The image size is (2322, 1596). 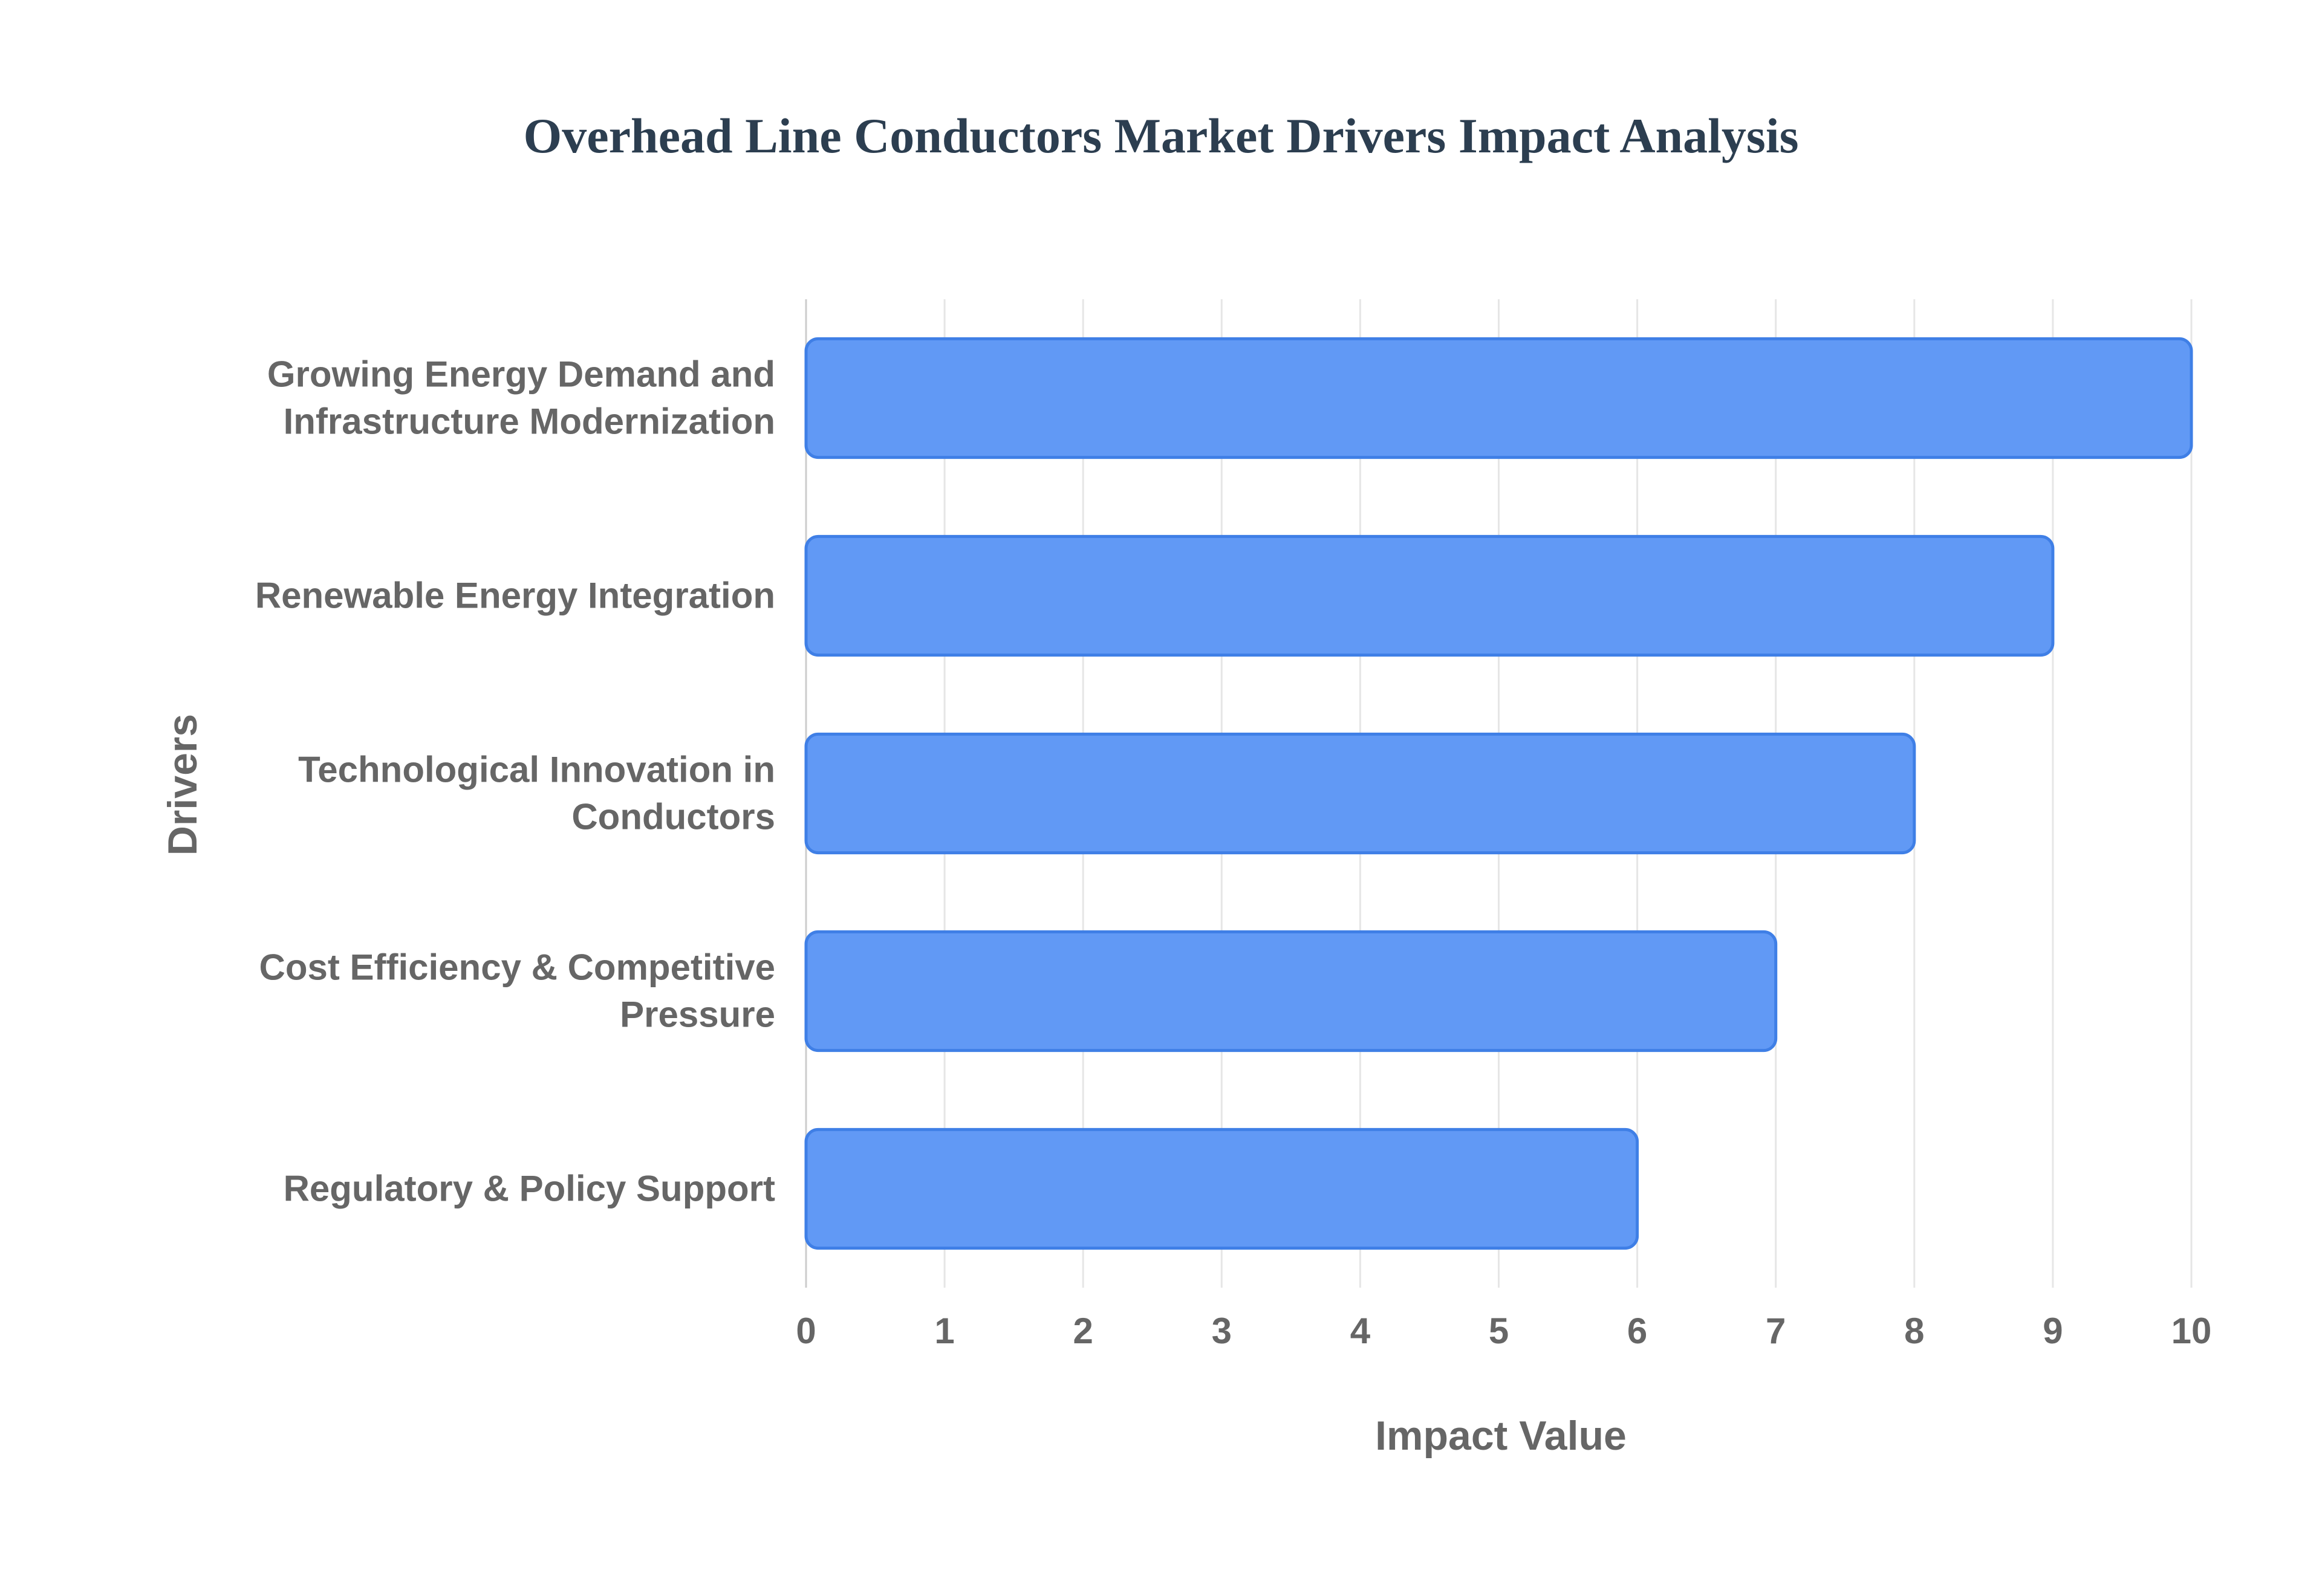 I want to click on x-tick-label: 0, so click(x=806, y=1331).